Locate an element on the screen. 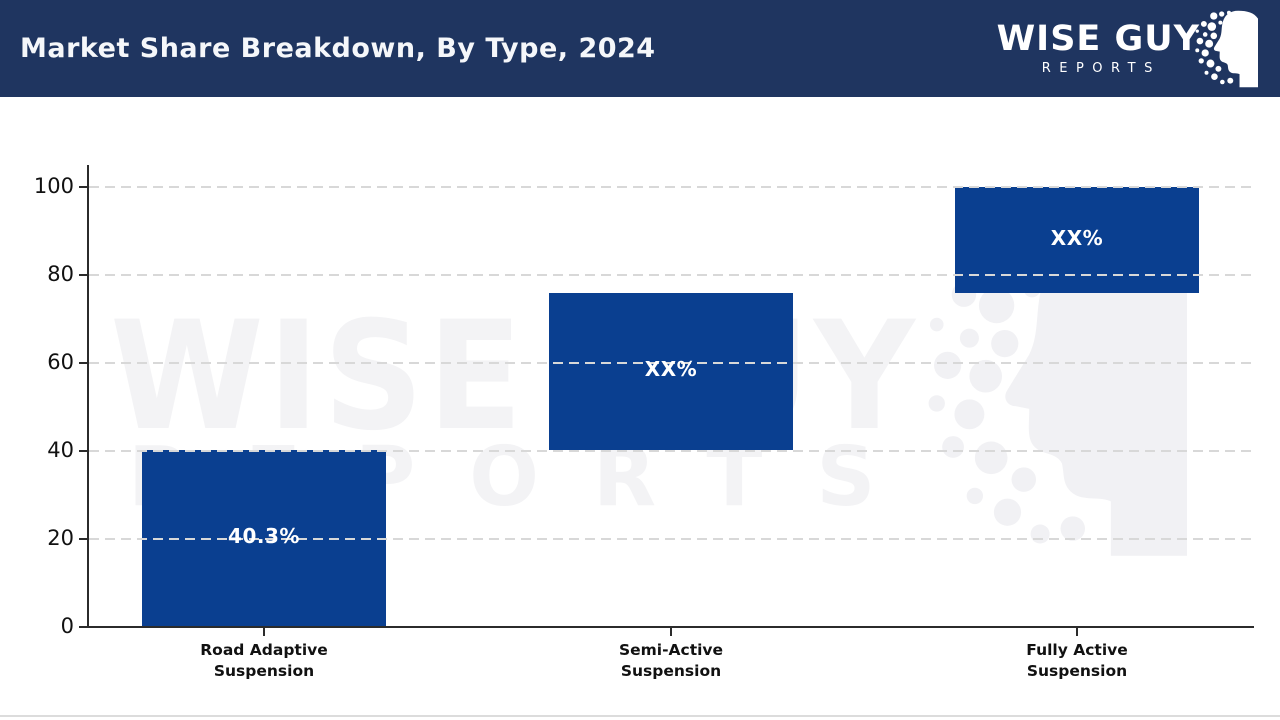 Image resolution: width=1280 pixels, height=720 pixels. bar-segment is located at coordinates (671, 371).